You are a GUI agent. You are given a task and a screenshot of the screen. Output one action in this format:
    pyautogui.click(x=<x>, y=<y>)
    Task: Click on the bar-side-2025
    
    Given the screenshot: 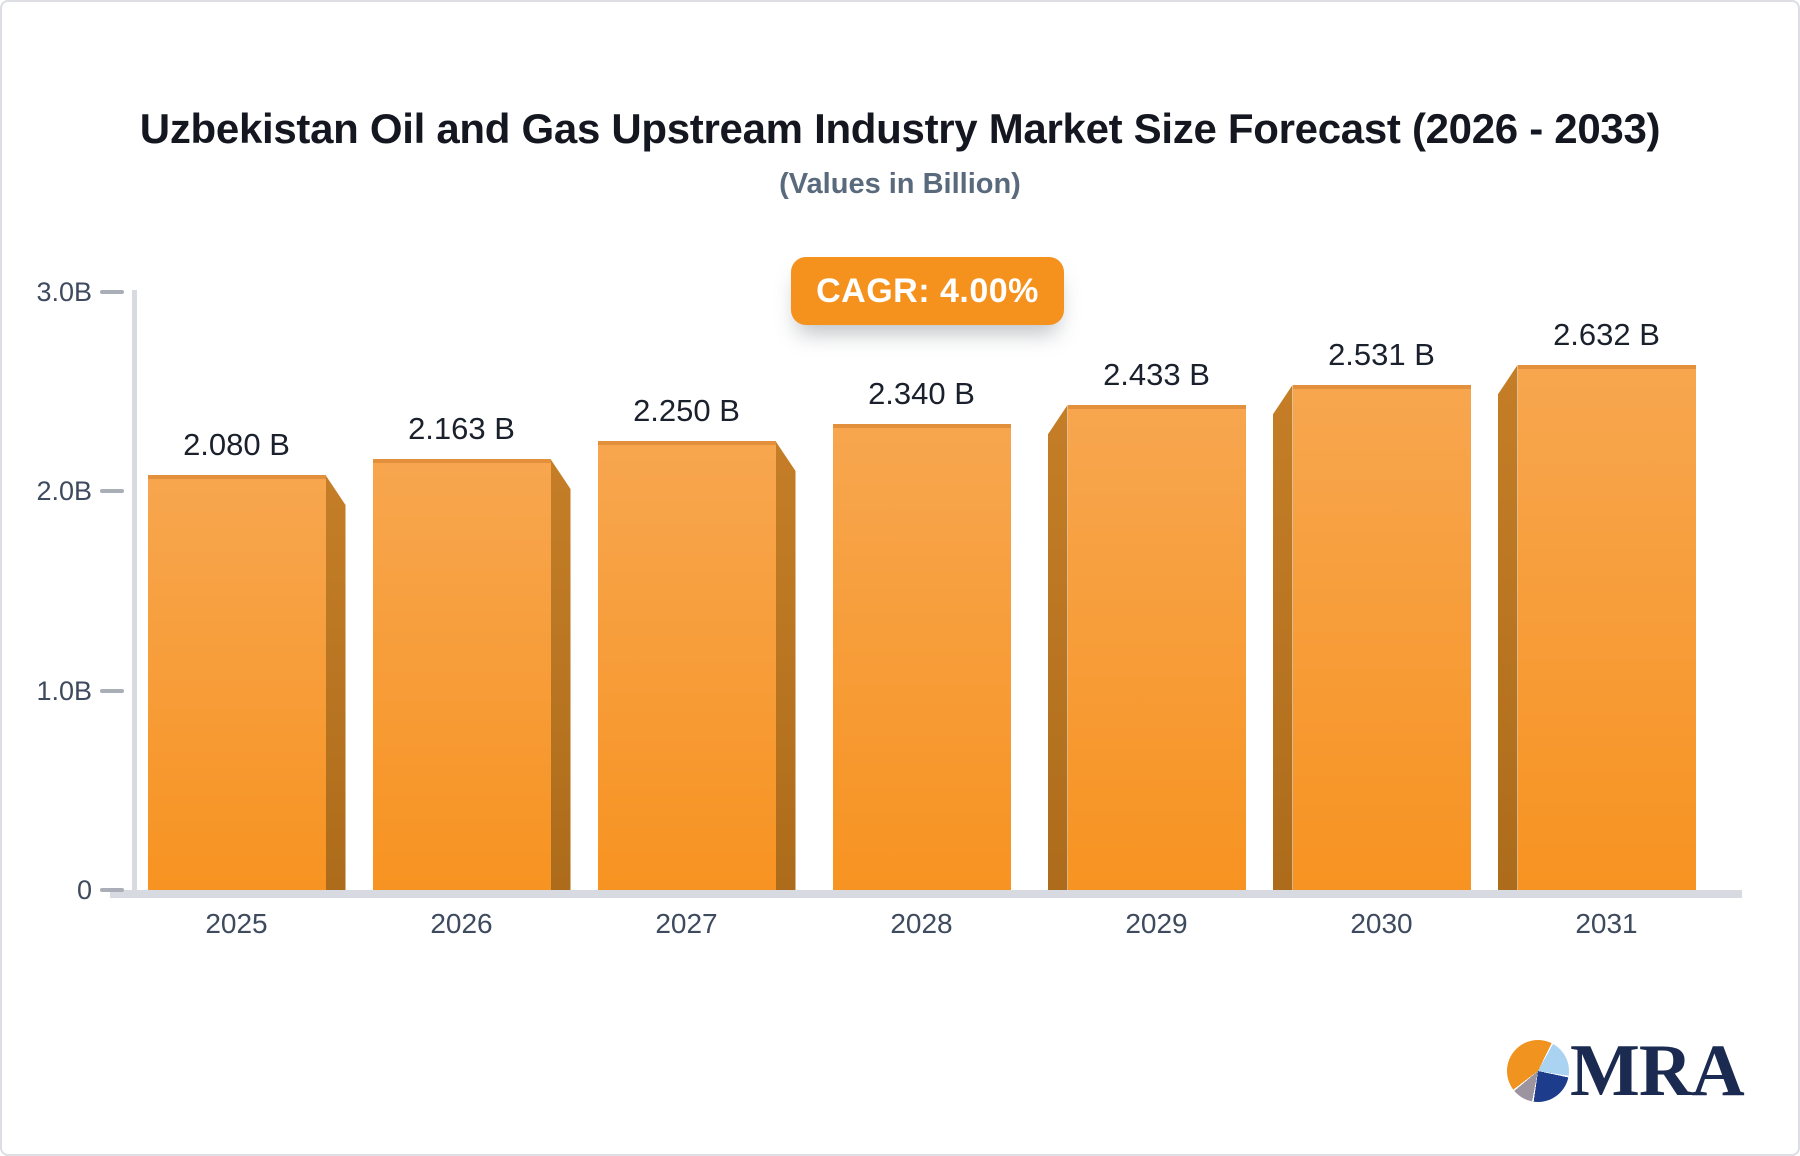 What is the action you would take?
    pyautogui.click(x=335, y=682)
    